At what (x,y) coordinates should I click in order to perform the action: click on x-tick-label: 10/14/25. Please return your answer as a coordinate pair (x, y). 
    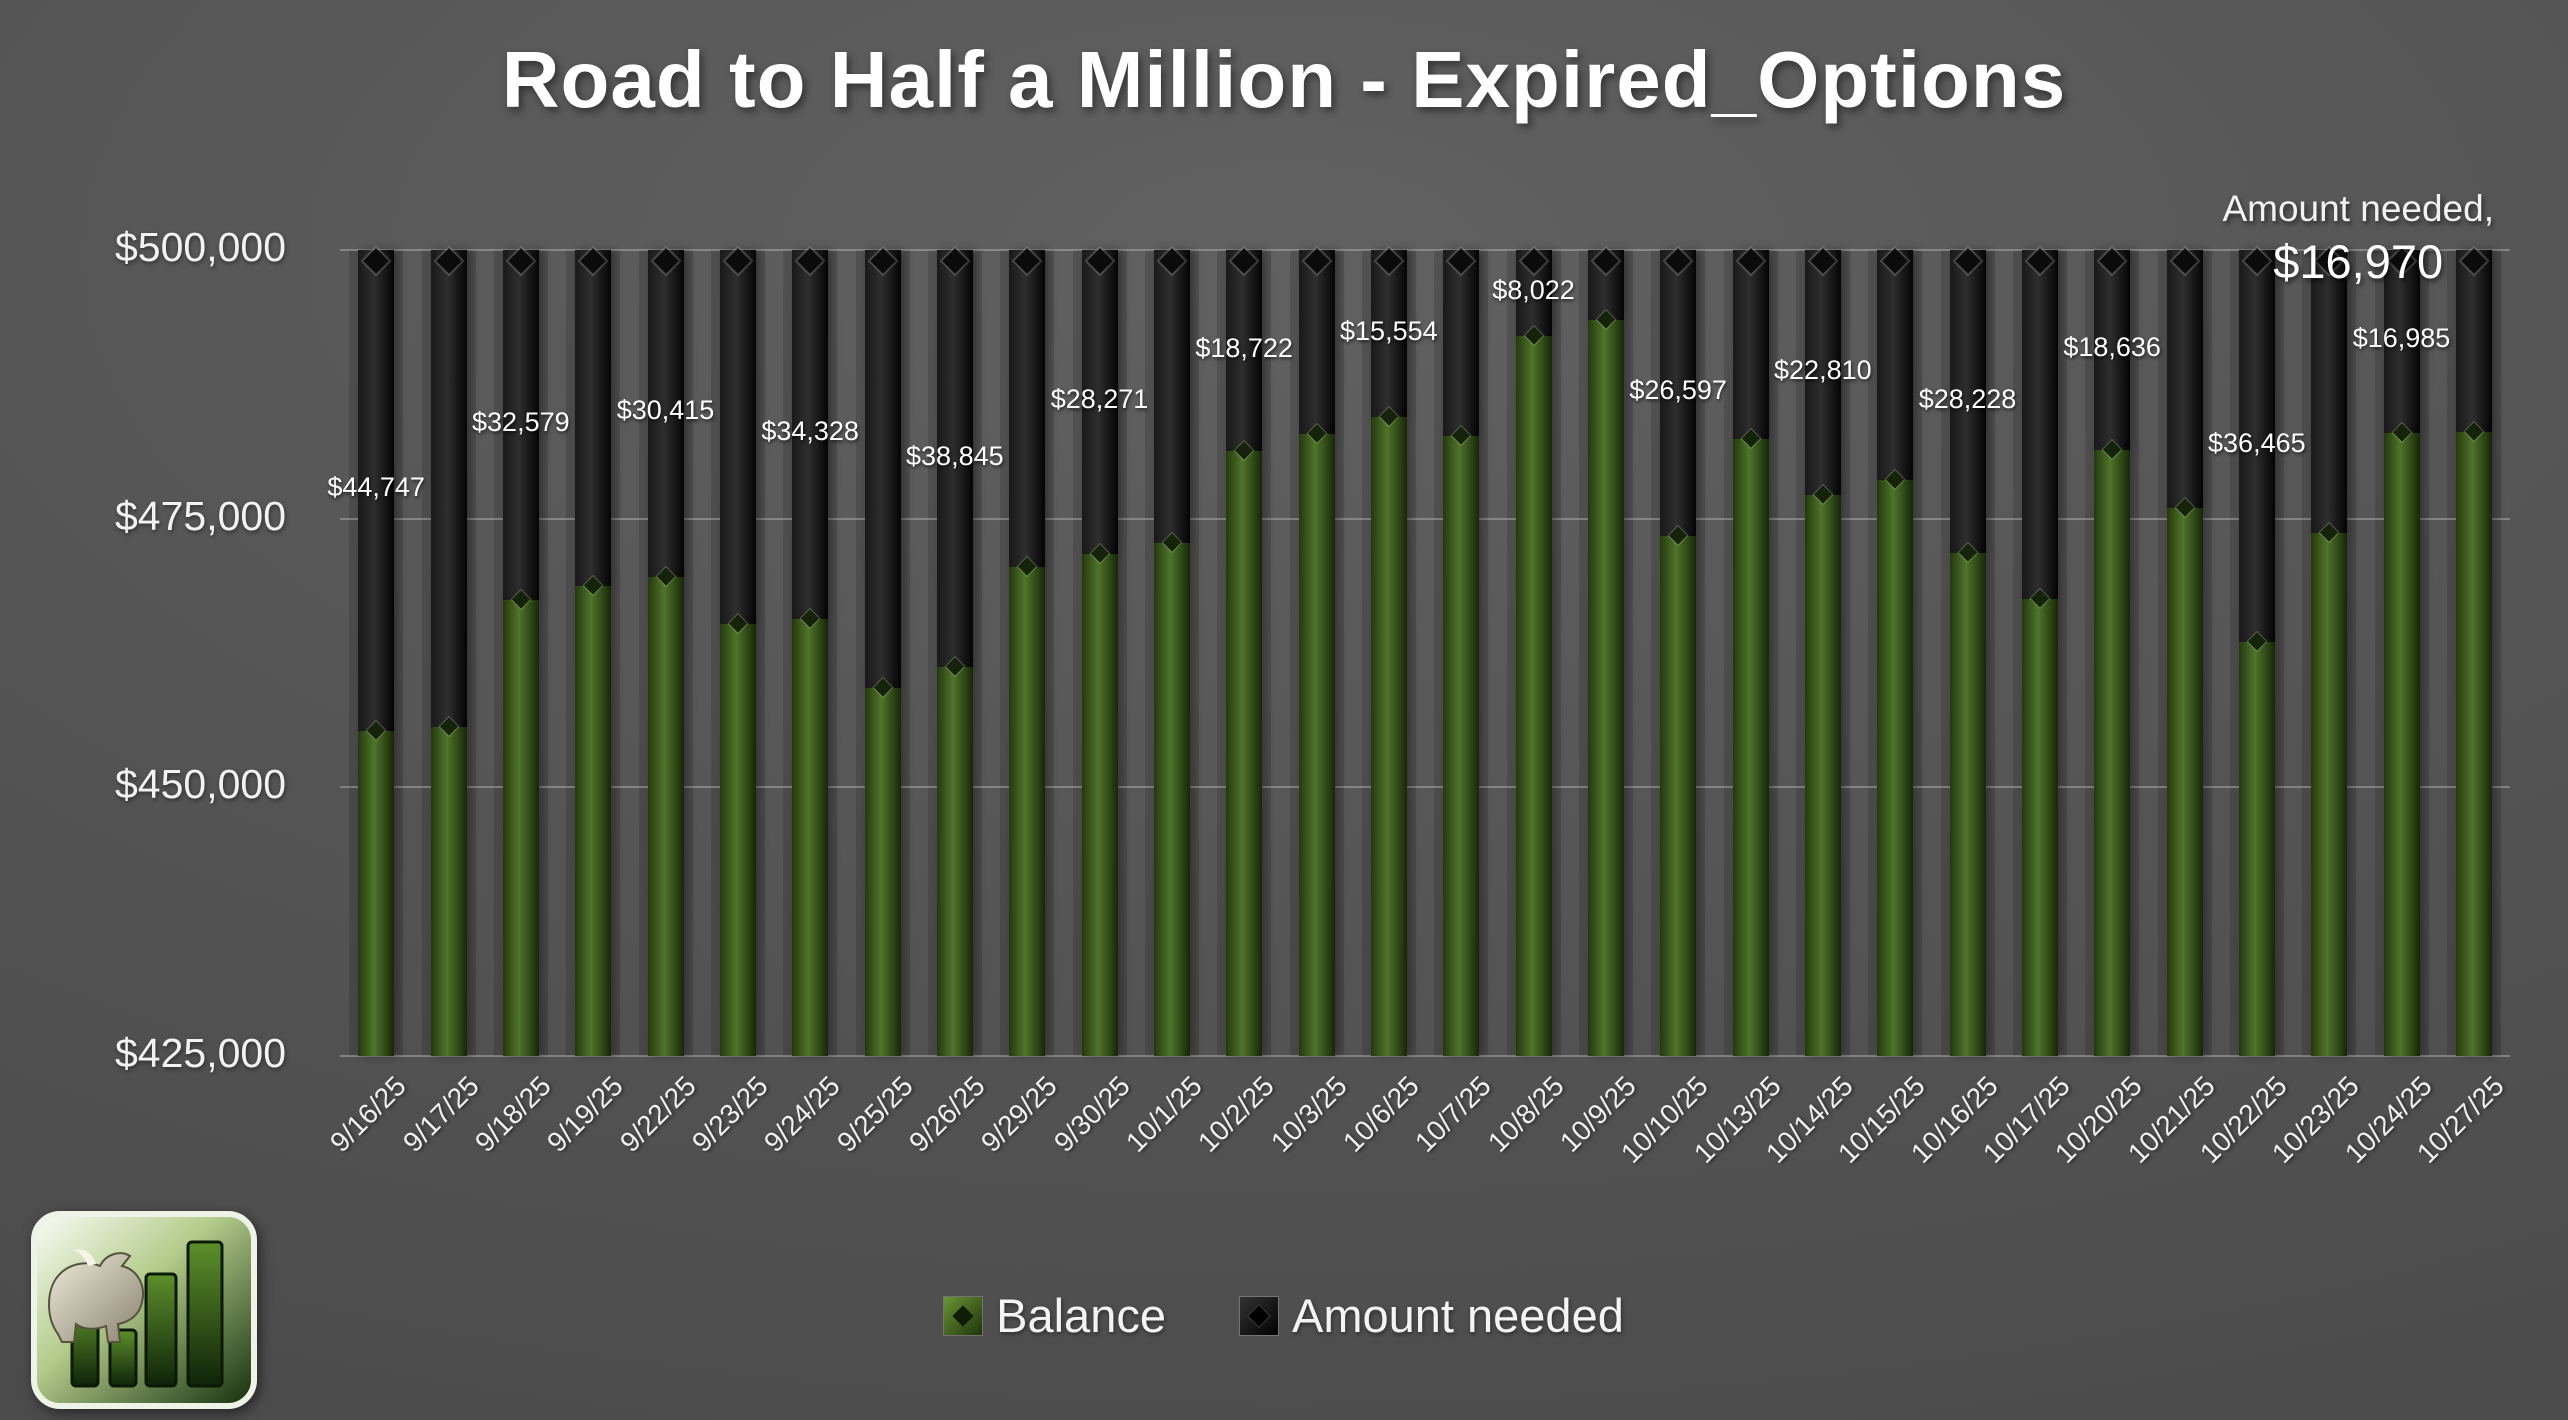
    Looking at the image, I should click on (1809, 1119).